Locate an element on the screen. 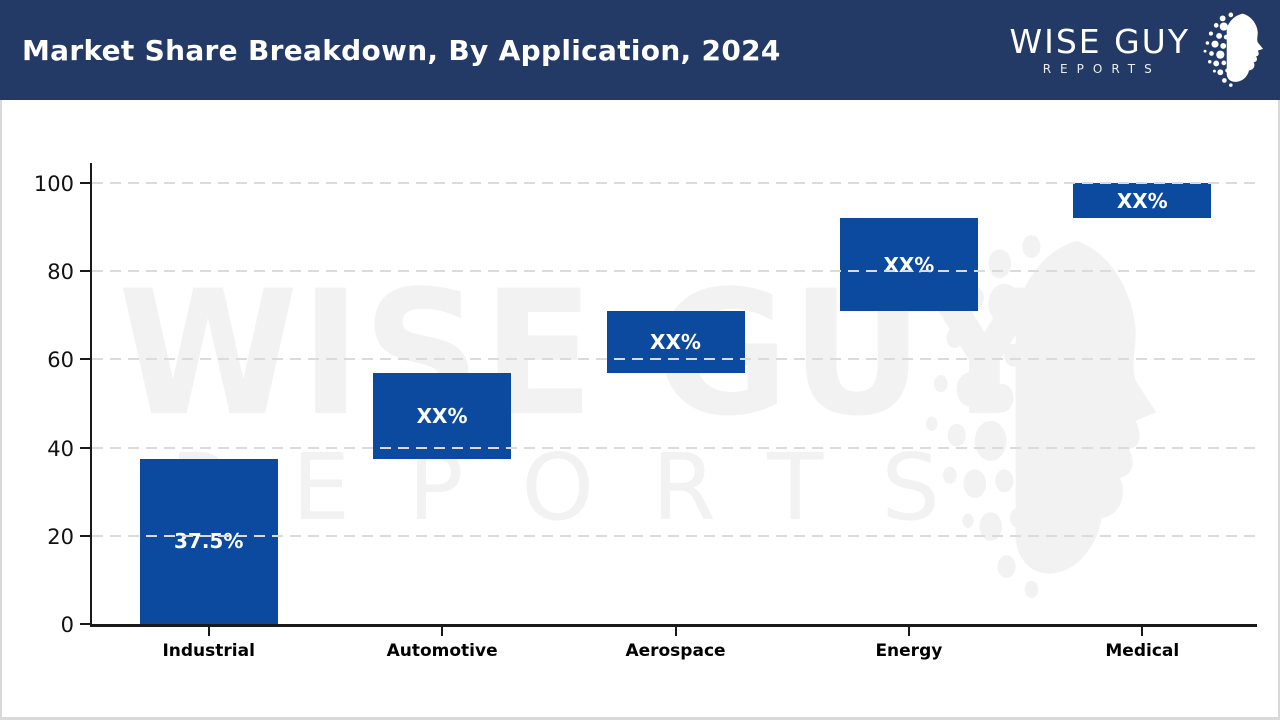 This screenshot has width=1280, height=720. bar-aerospace: XX% is located at coordinates (675, 341).